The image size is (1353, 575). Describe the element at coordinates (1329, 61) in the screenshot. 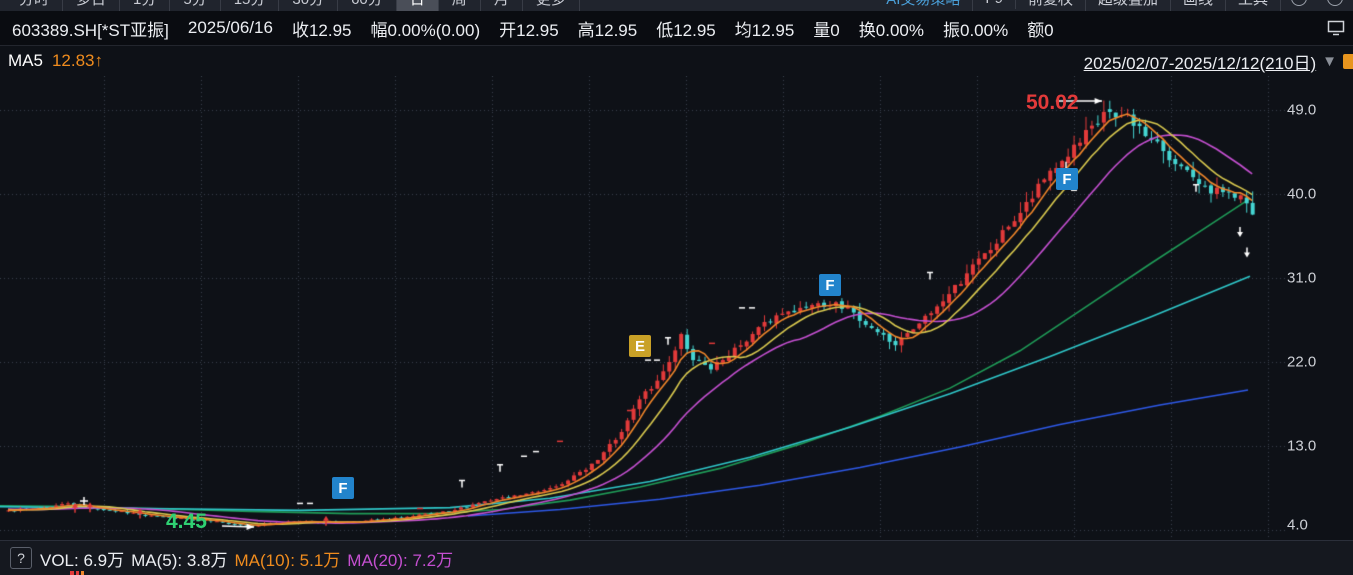

I see `chevron-down-icon: ▼` at that location.